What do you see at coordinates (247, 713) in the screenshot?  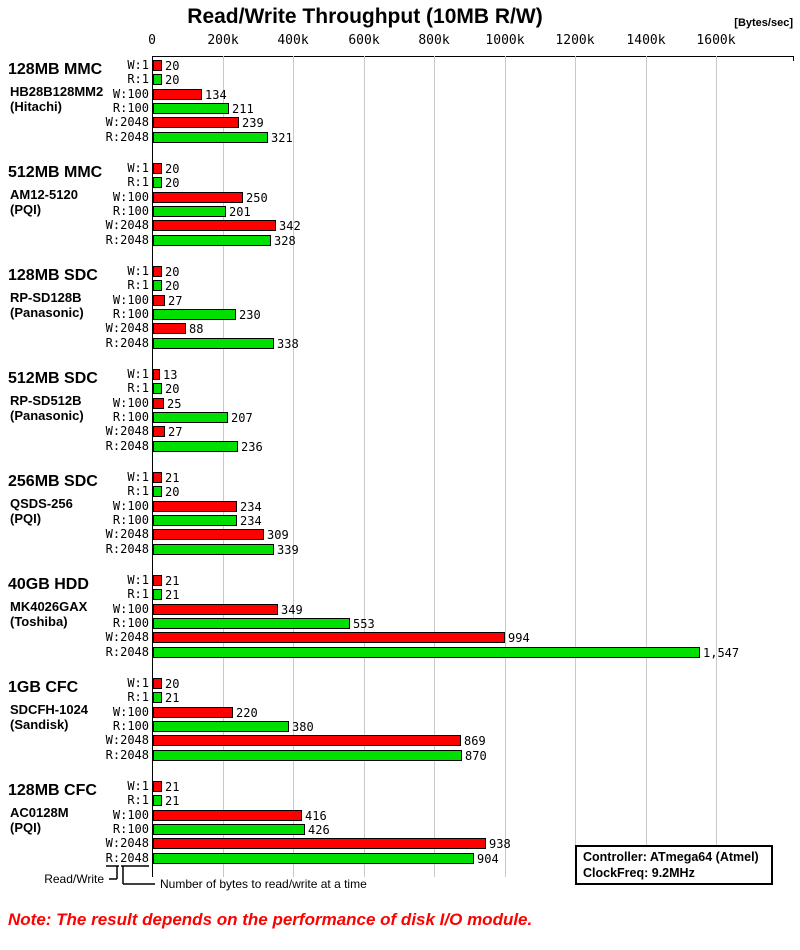 I see `bar-value-label: 220` at bounding box center [247, 713].